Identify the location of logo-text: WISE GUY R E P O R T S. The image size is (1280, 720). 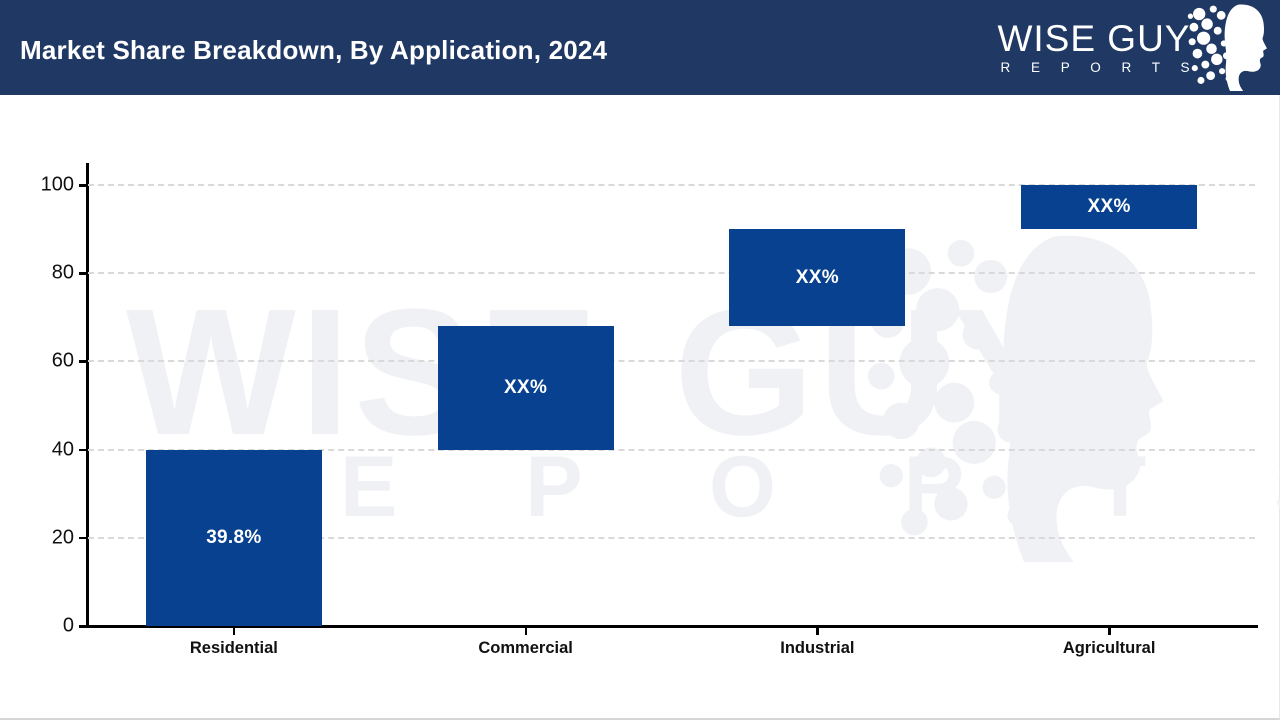
(1097, 47).